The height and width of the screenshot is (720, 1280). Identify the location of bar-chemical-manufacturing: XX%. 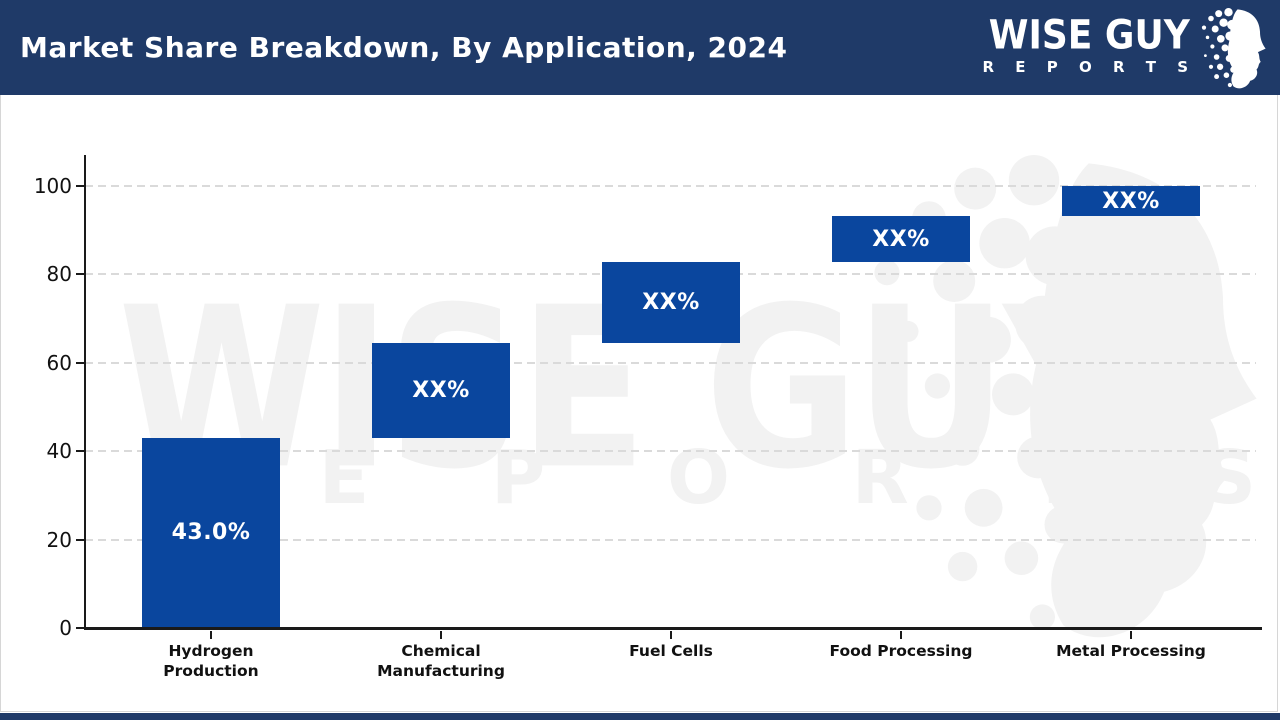
(441, 390).